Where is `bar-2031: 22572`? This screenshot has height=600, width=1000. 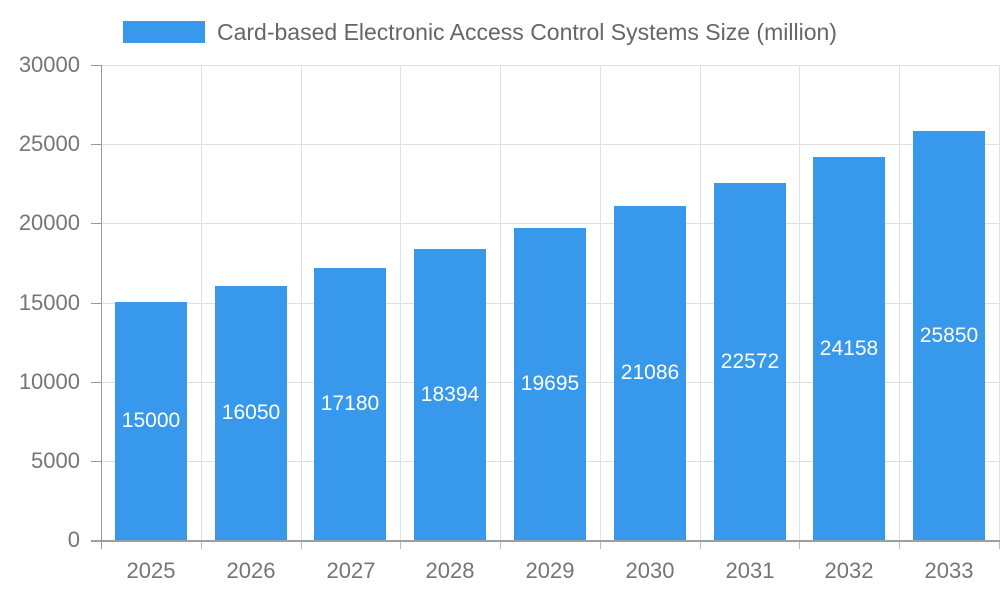 bar-2031: 22572 is located at coordinates (750, 361).